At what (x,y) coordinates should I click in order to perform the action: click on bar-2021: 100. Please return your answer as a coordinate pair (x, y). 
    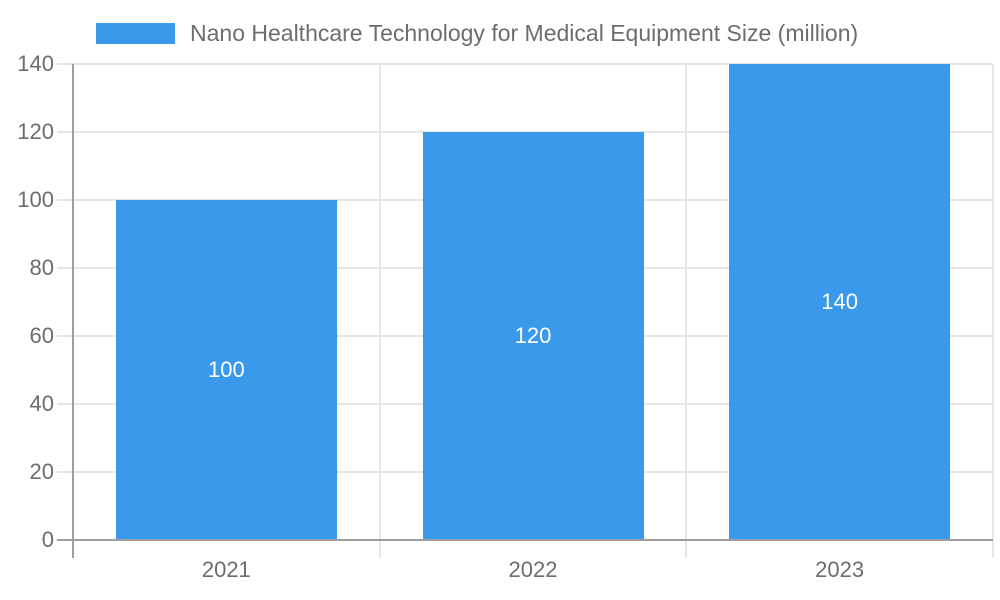
    Looking at the image, I should click on (226, 370).